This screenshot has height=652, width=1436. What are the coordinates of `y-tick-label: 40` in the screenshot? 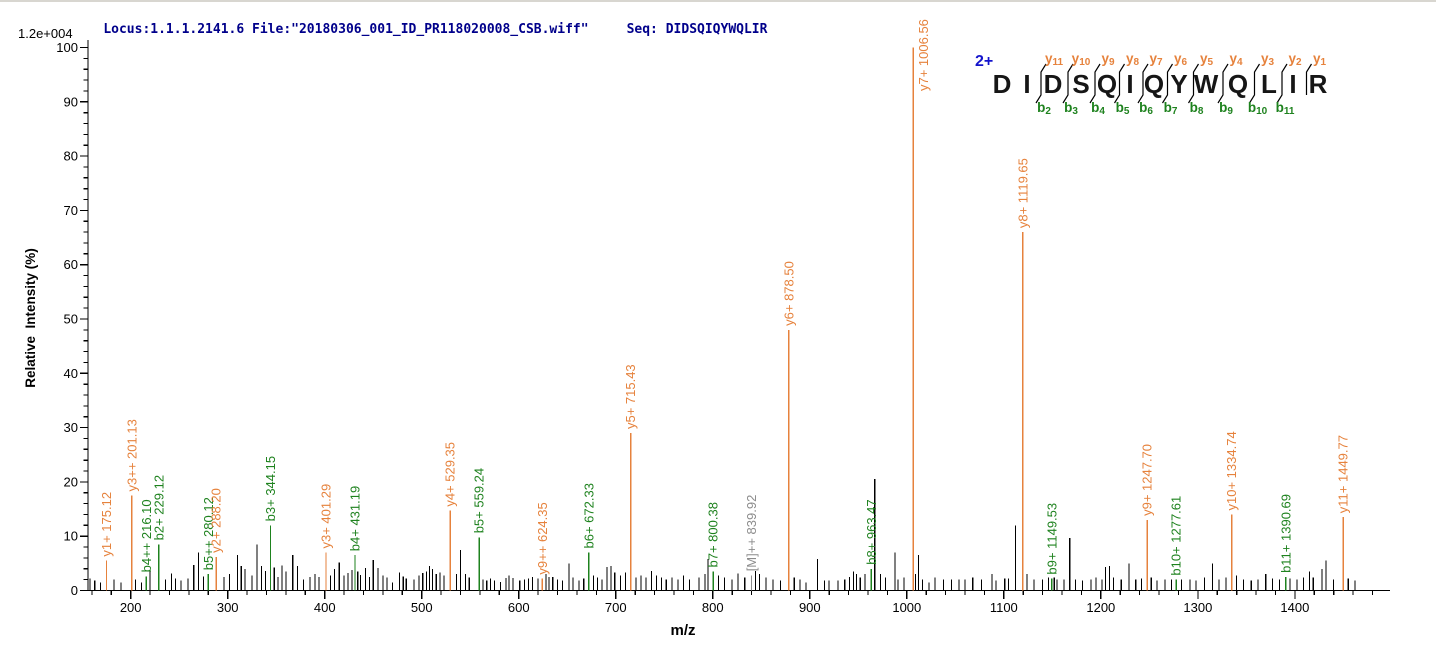 It's located at (71, 373).